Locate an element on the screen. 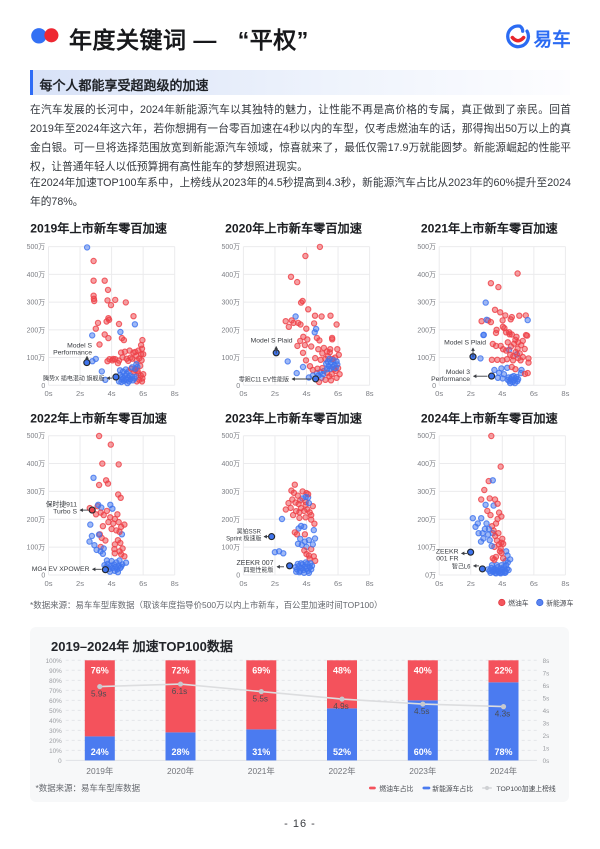 The width and height of the screenshot is (600, 849). svg-text: 燃油车 is located at coordinates (518, 602).